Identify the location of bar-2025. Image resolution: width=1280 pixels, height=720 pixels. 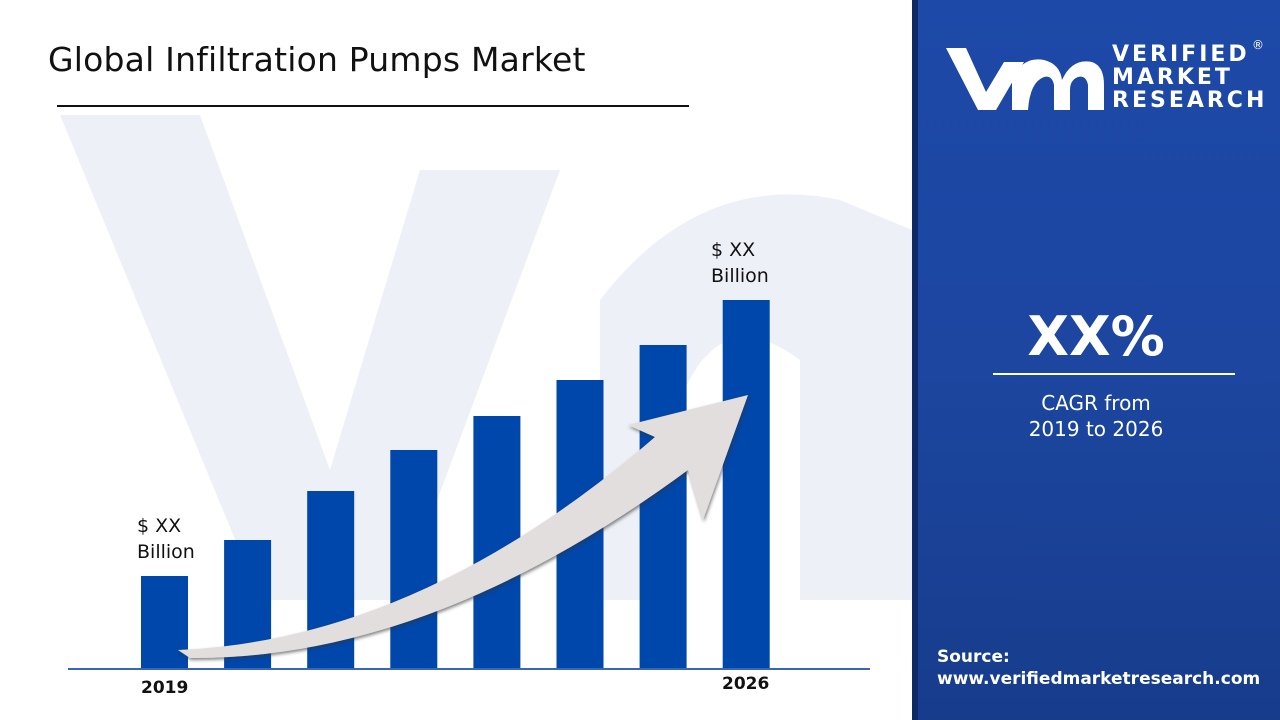
(663, 507).